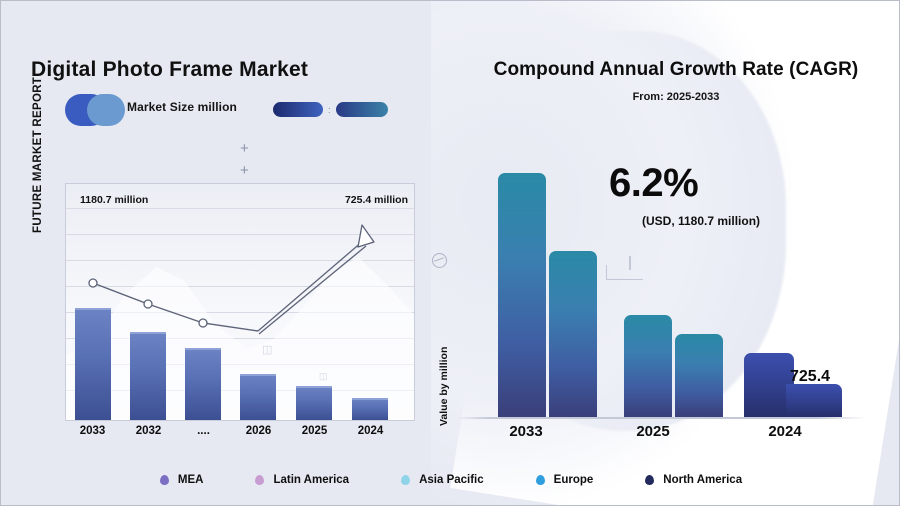 The image size is (900, 506). Describe the element at coordinates (526, 431) in the screenshot. I see `right-xtick-2033: 2033` at that location.